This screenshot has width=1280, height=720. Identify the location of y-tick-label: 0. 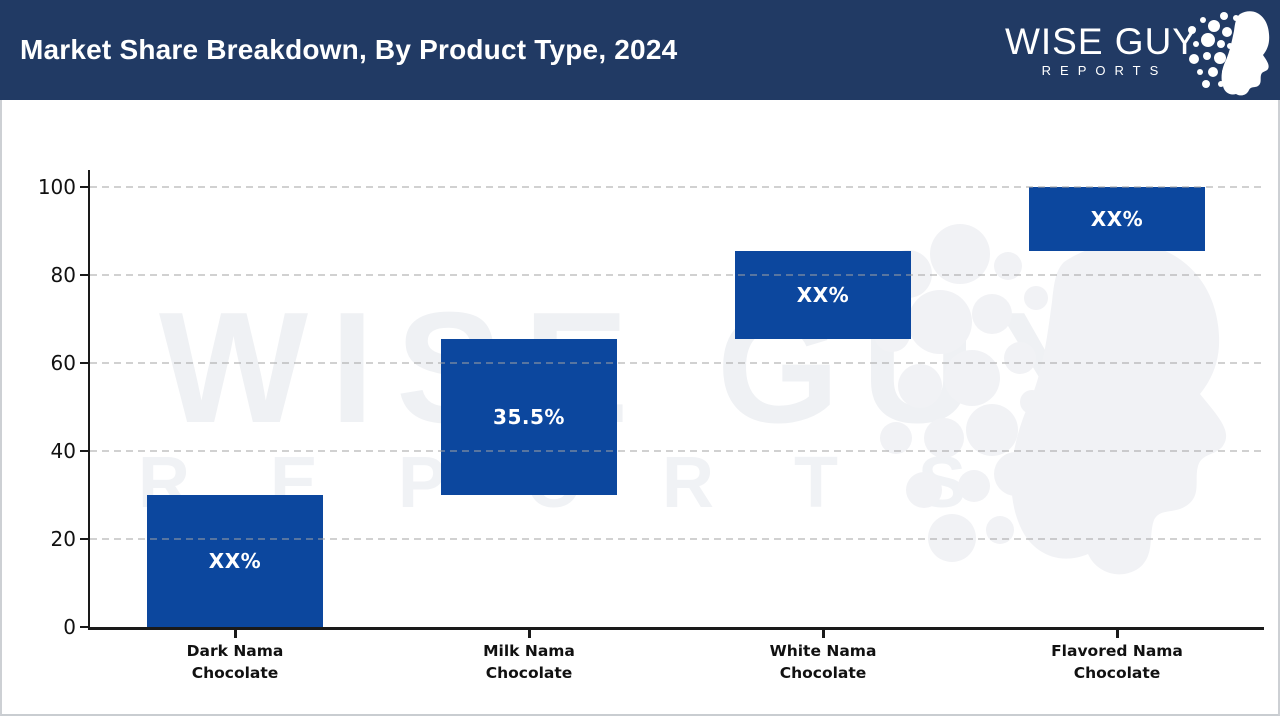
(69, 627).